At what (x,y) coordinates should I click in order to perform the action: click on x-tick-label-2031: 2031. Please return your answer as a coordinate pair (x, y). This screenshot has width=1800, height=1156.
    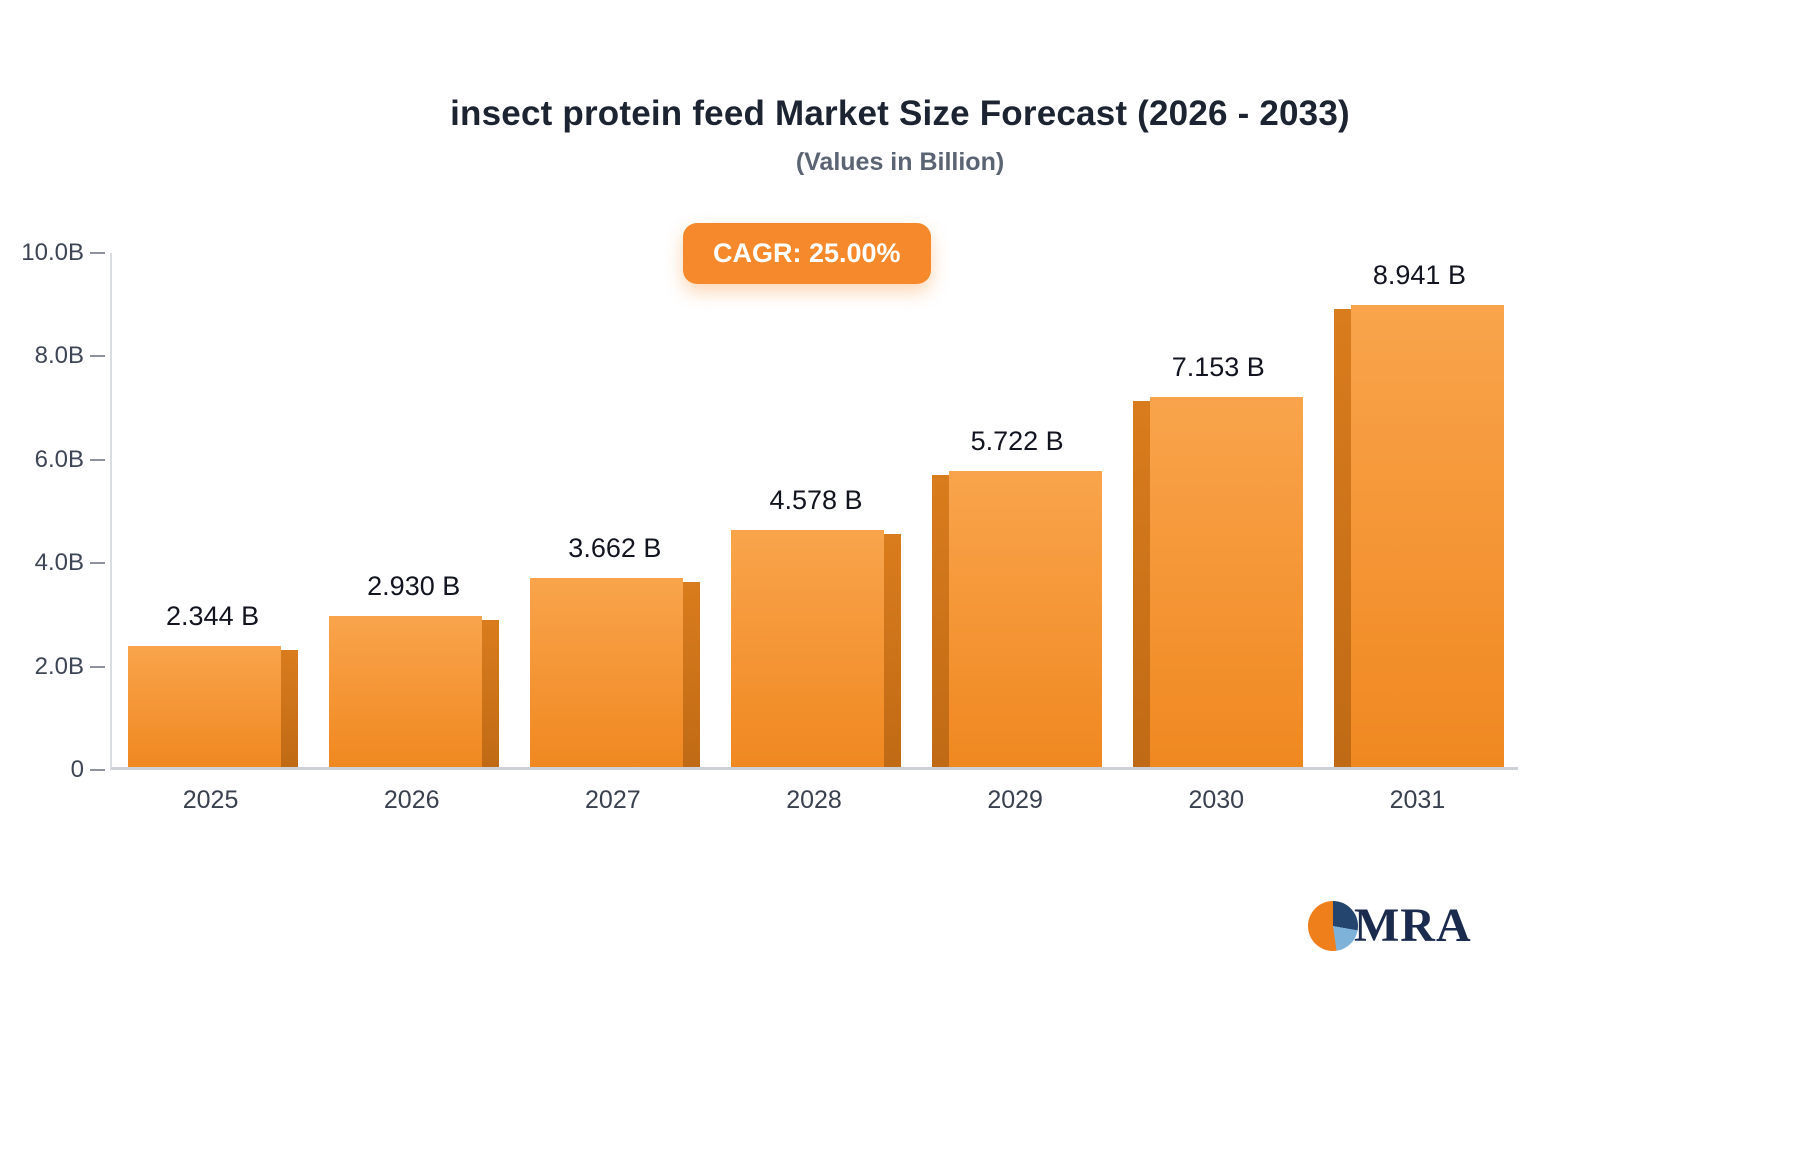
    Looking at the image, I should click on (1417, 800).